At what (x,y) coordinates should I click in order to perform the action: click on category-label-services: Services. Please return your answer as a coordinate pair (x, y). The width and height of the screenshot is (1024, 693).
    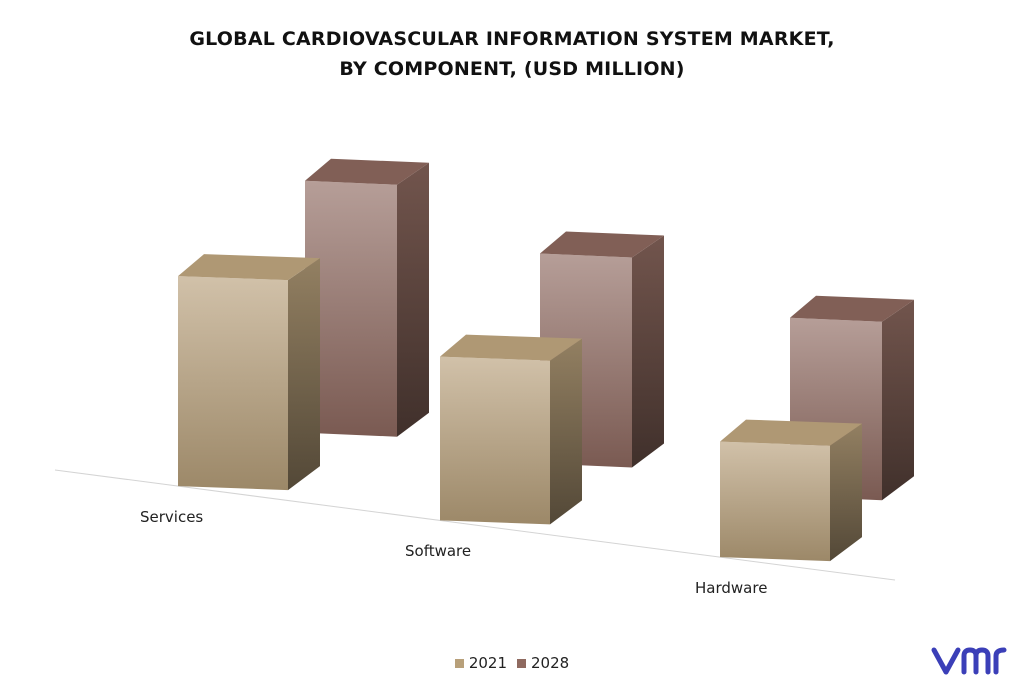
    Looking at the image, I should click on (171, 517).